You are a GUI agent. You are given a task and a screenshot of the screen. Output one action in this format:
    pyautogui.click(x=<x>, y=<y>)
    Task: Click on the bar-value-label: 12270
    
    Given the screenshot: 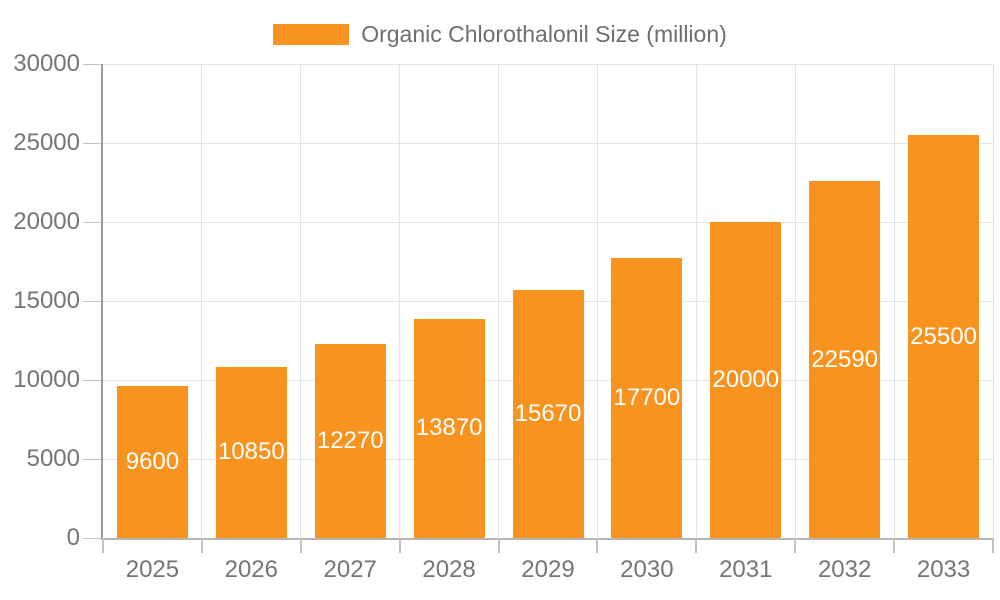 What is the action you would take?
    pyautogui.click(x=350, y=441)
    